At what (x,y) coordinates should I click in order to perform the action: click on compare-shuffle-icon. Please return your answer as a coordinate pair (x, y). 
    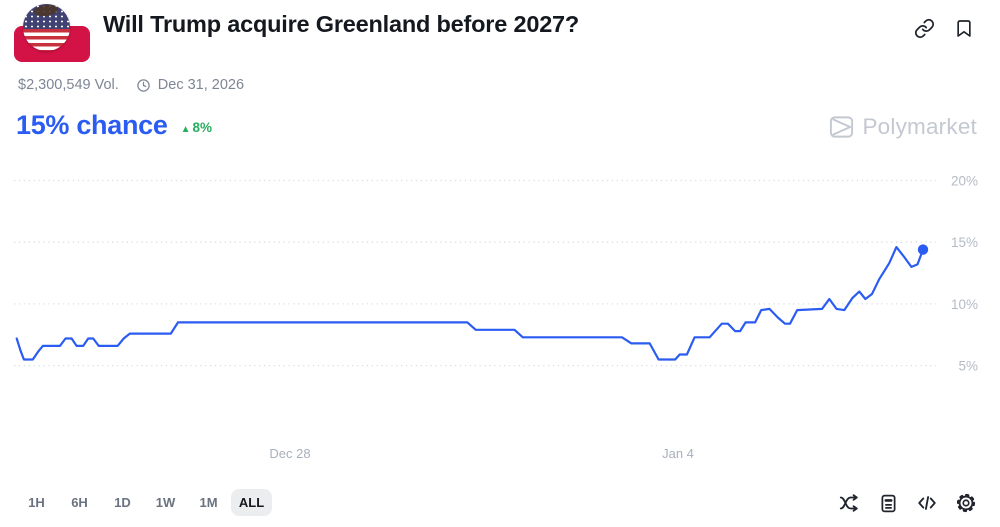
    Looking at the image, I should click on (848, 503).